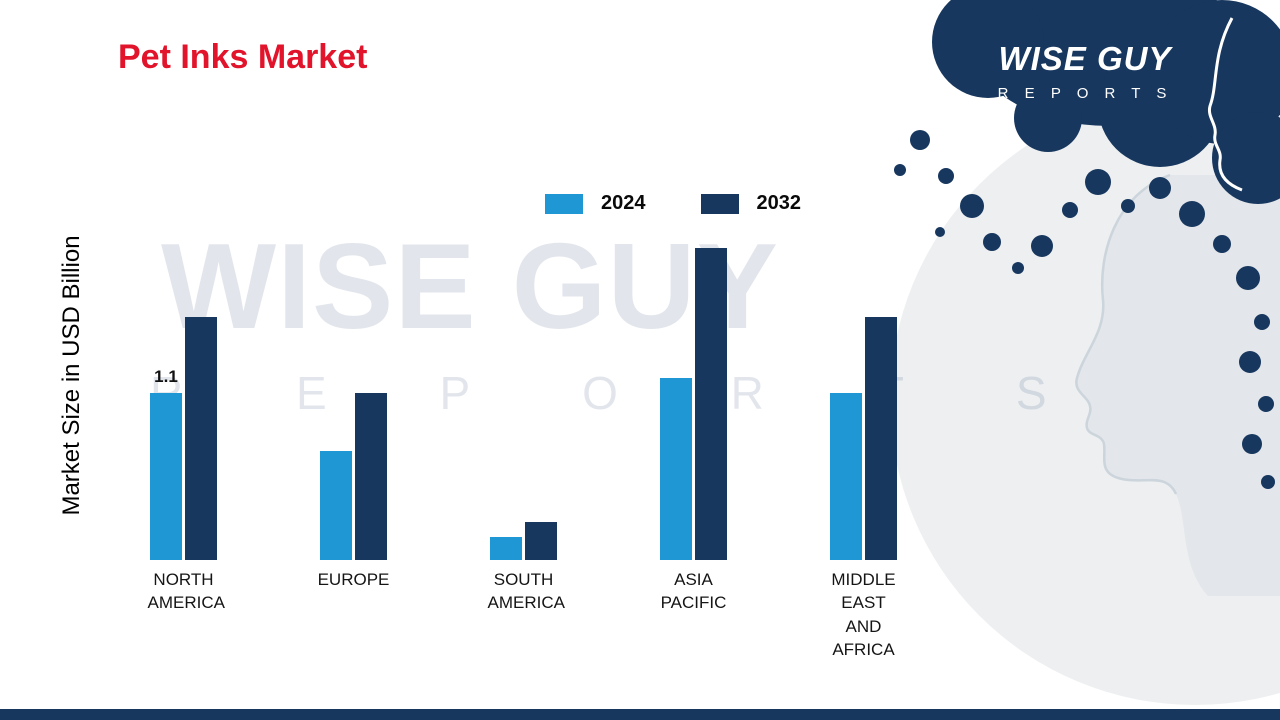  Describe the element at coordinates (541, 541) in the screenshot. I see `bar-2032-south-america` at that location.